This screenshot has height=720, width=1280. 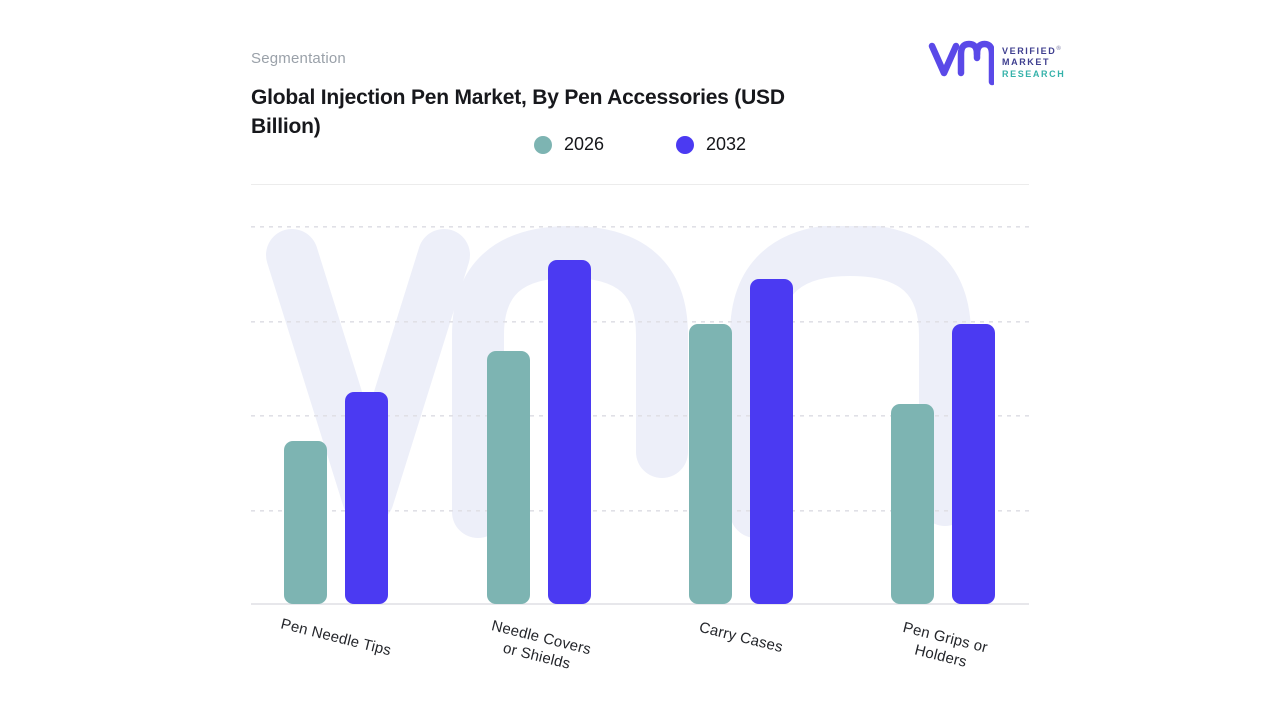 What do you see at coordinates (542, 144) in the screenshot?
I see `legend-swatch-2026-icon` at bounding box center [542, 144].